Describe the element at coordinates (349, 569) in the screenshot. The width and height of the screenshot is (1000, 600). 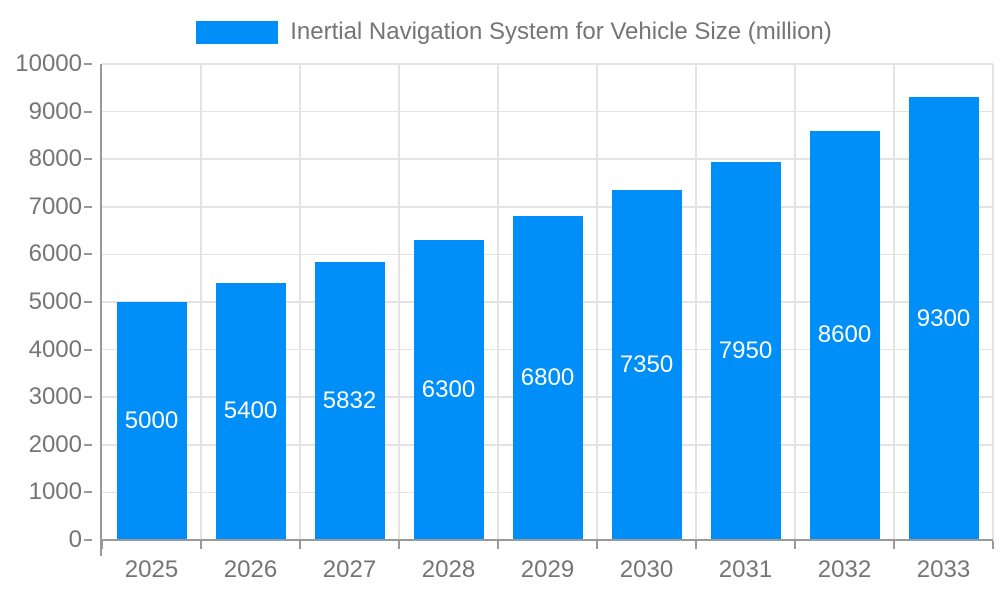
I see `x-axis-label: 2027` at that location.